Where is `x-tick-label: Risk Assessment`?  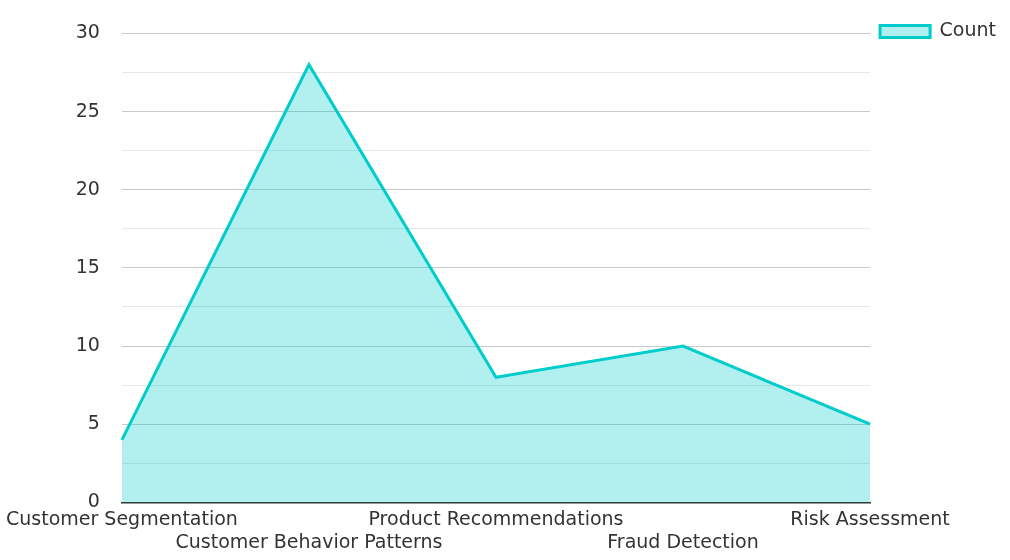
x-tick-label: Risk Assessment is located at coordinates (870, 517).